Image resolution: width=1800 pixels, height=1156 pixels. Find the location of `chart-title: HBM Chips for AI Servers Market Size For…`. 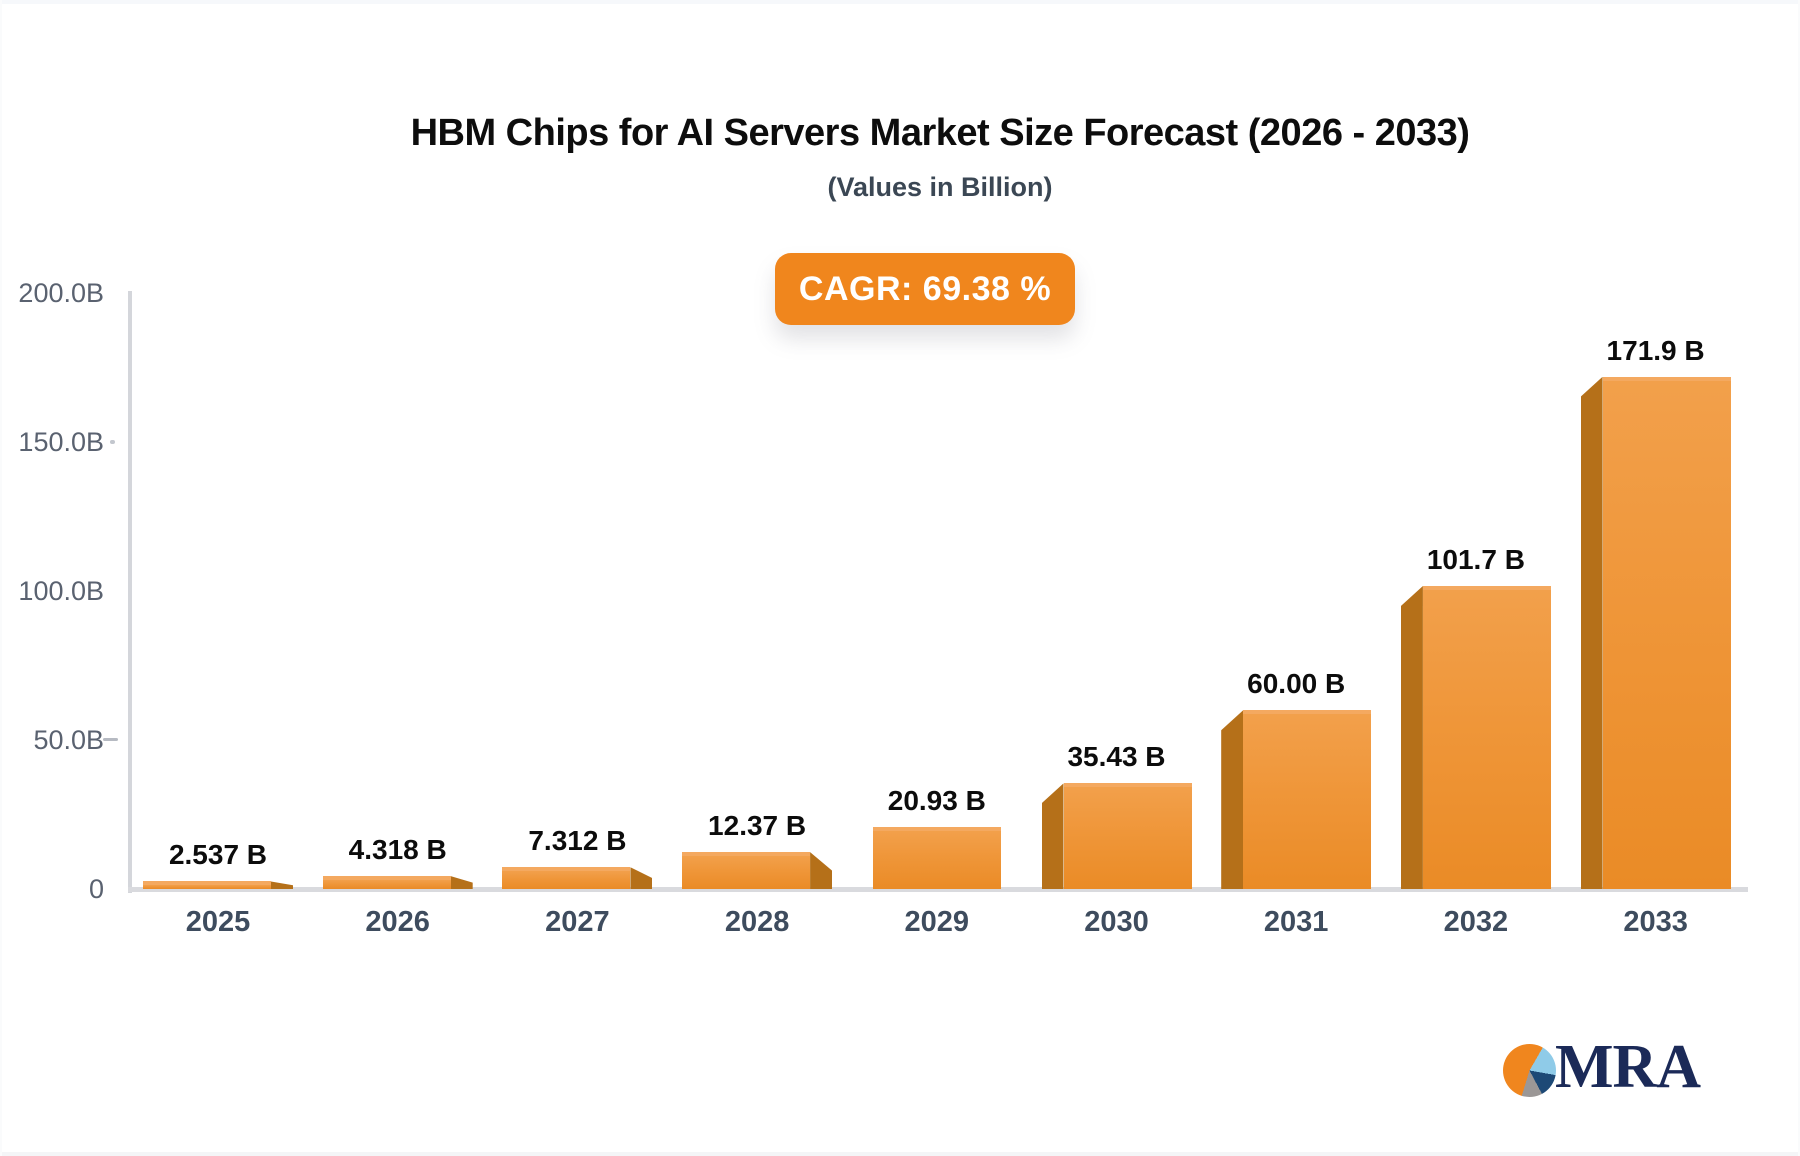

chart-title: HBM Chips for AI Servers Market Size For… is located at coordinates (940, 133).